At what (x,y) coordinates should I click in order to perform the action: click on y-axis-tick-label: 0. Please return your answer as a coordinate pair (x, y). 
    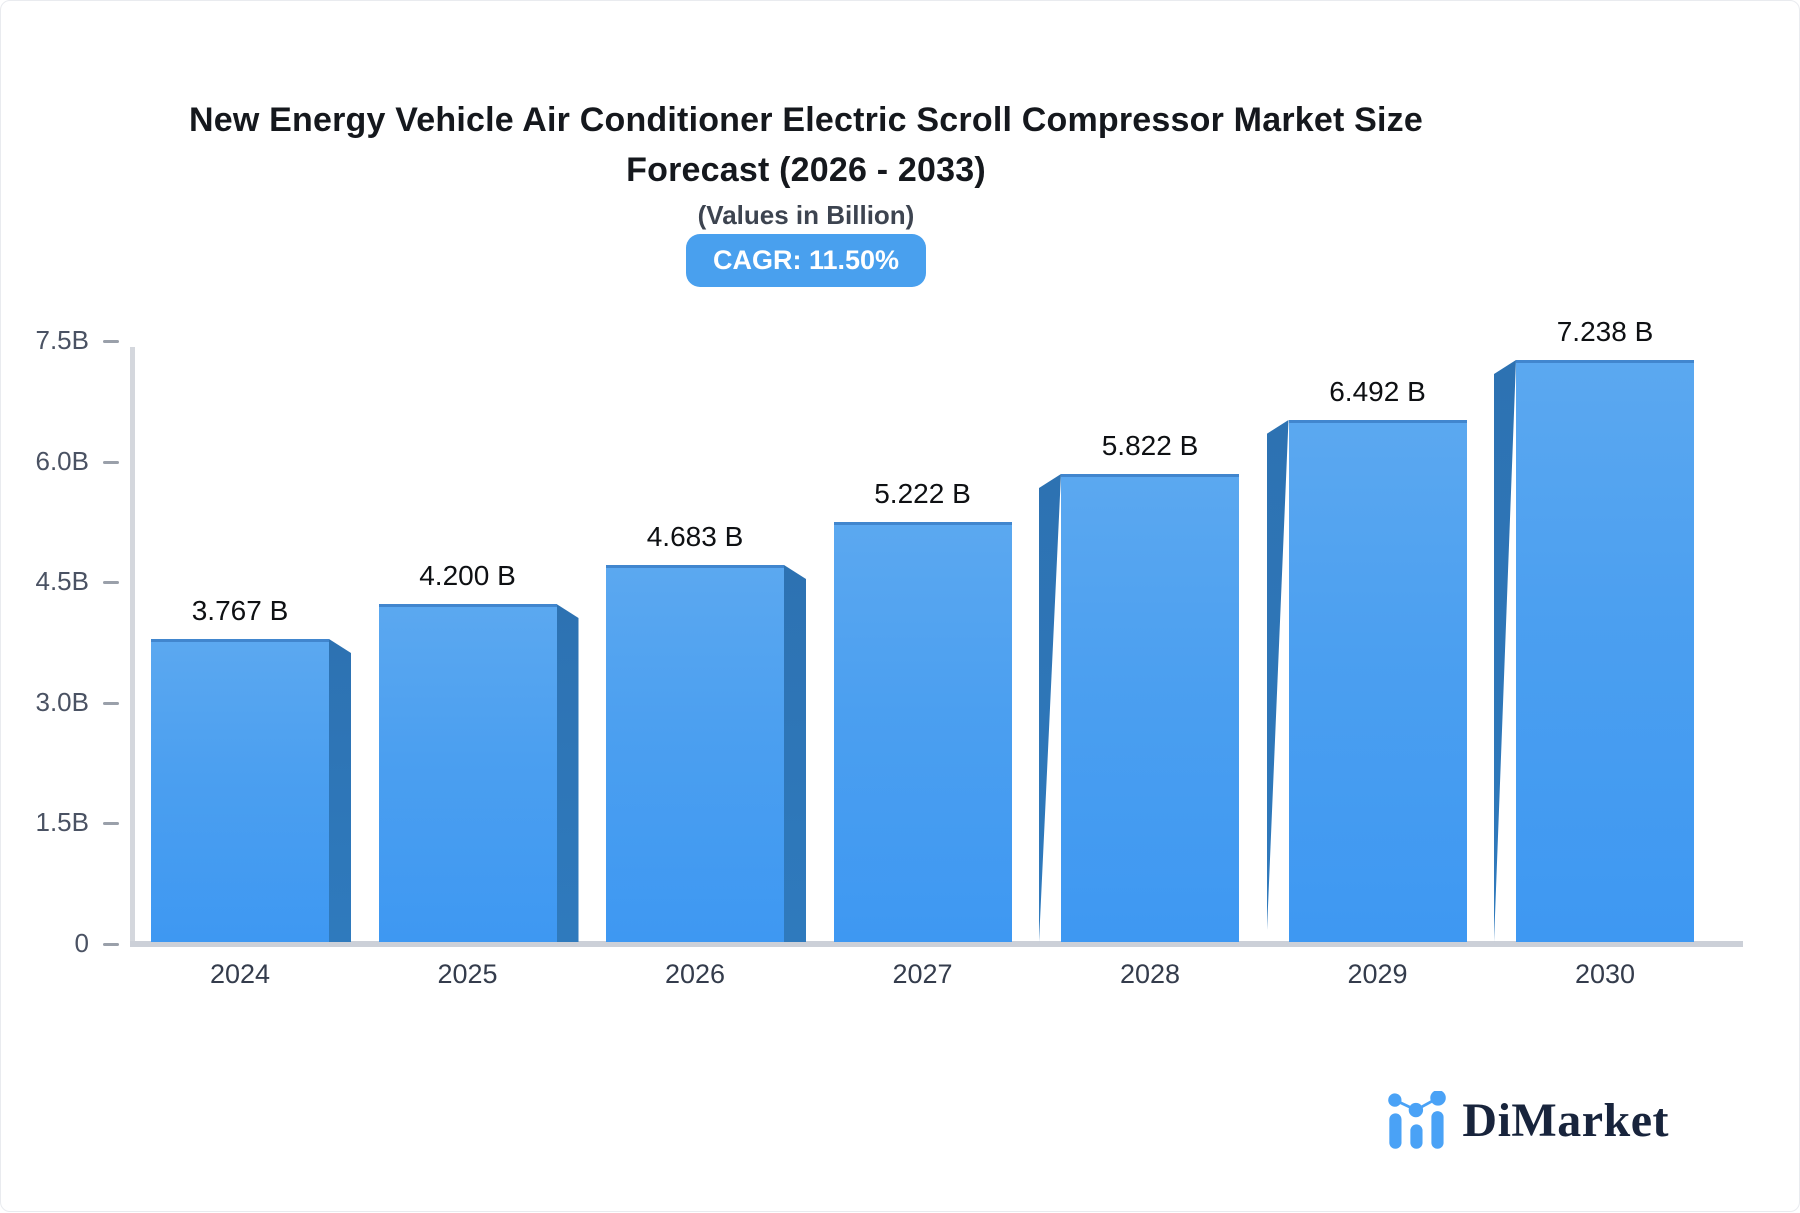
    Looking at the image, I should click on (81, 943).